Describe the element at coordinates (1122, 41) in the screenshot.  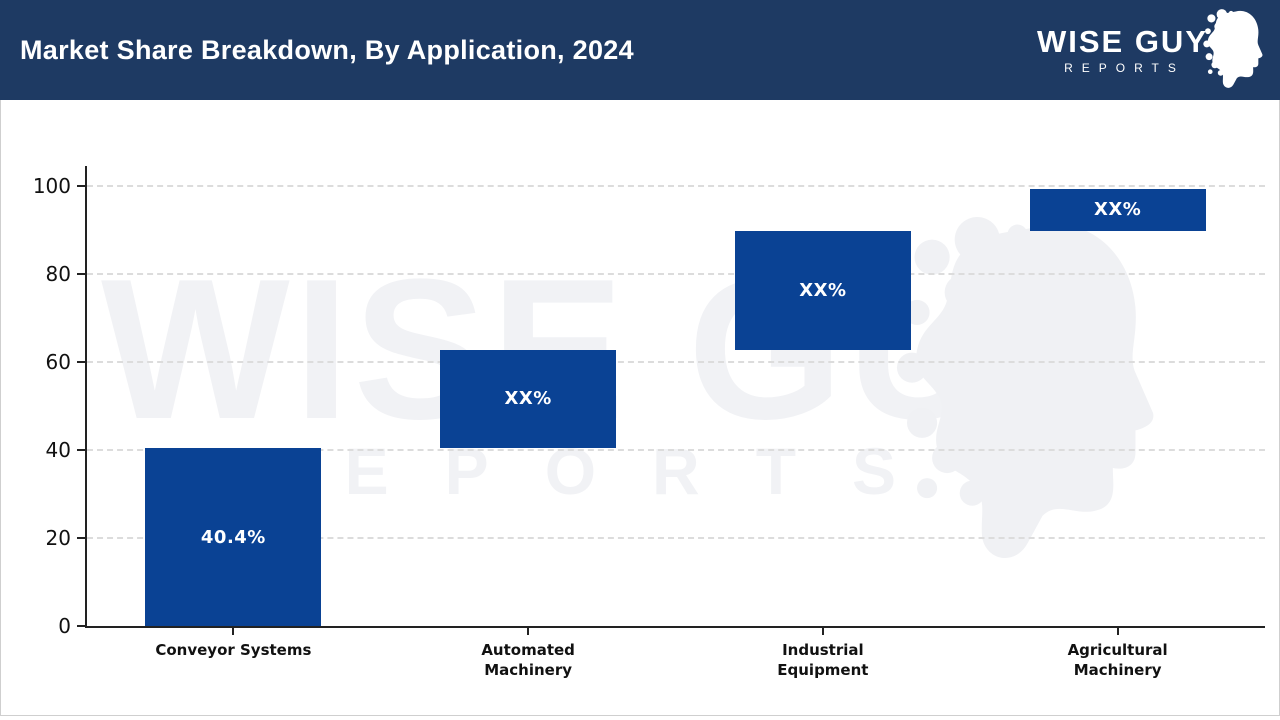
I see `logo-brand-top: WISE GUY` at that location.